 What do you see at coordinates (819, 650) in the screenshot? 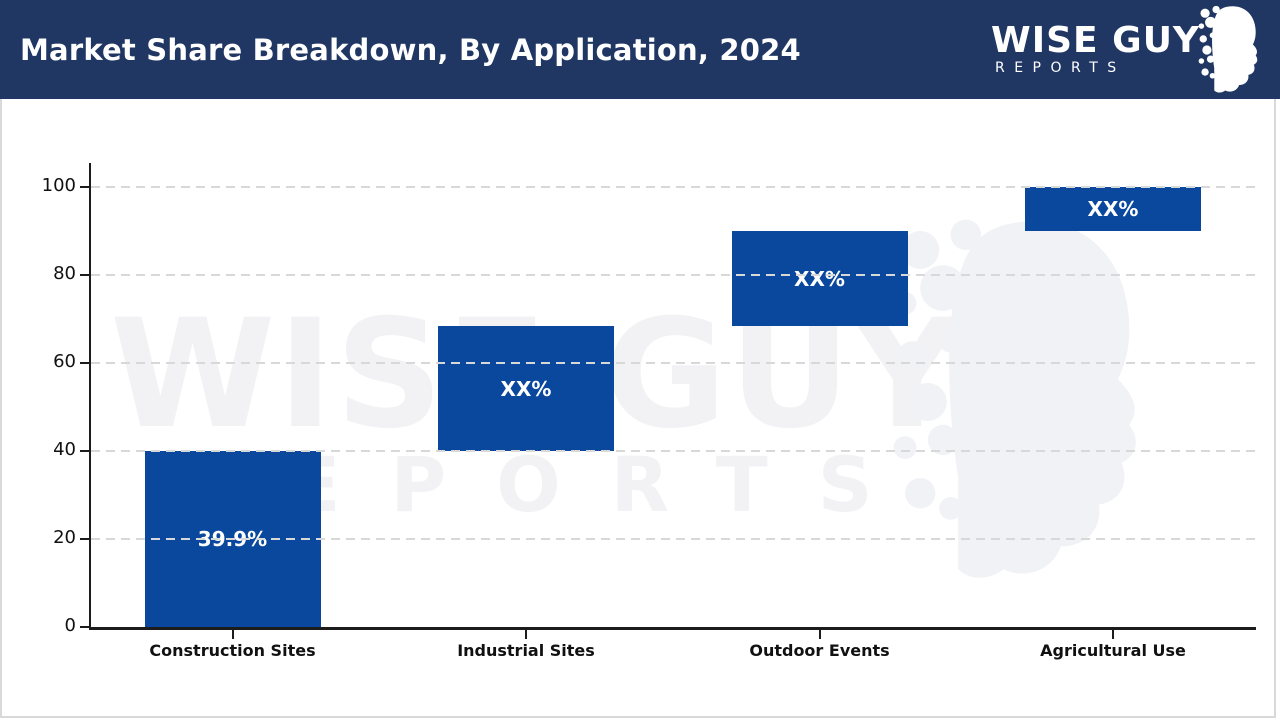
I see `x-tick-label-2: Outdoor Events` at bounding box center [819, 650].